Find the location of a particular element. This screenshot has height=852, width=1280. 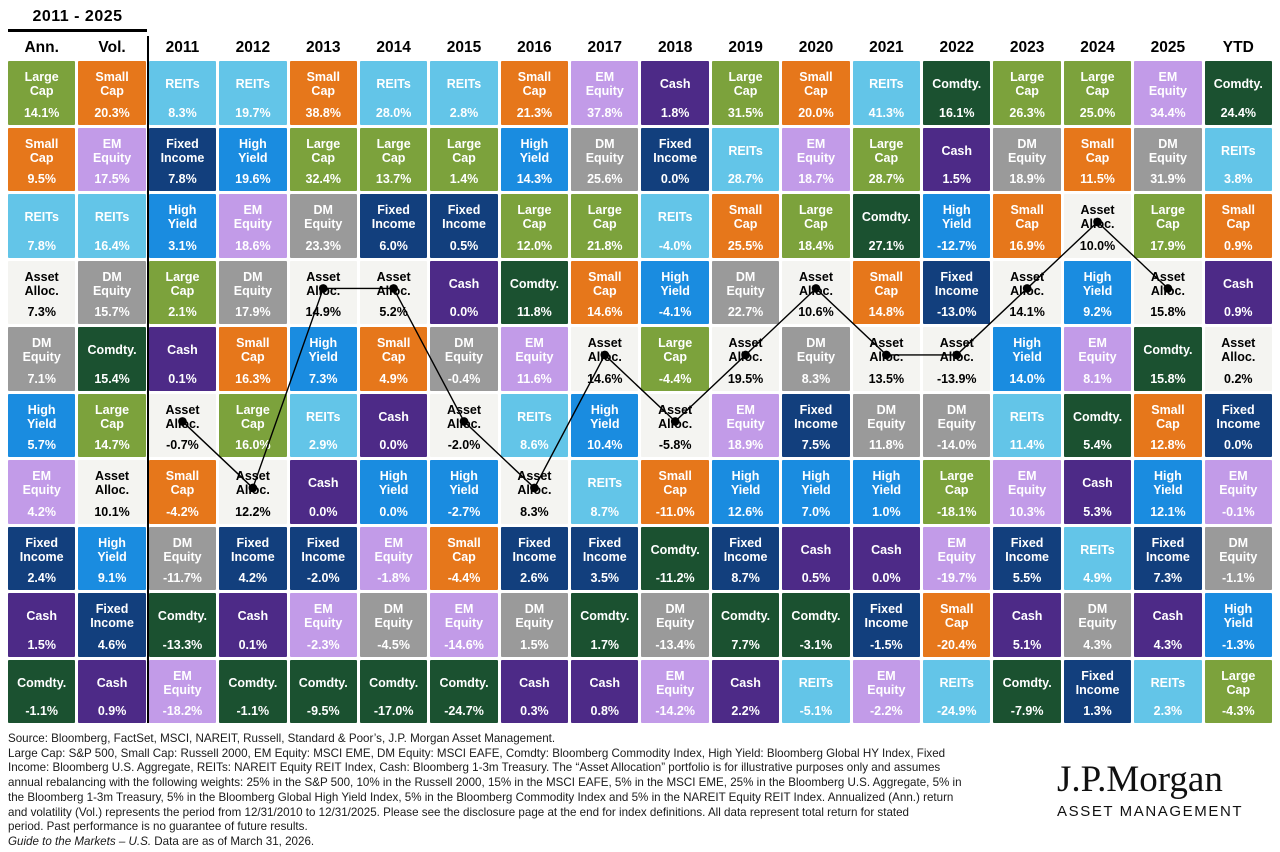

return-cell: Fixed Income 7.8% is located at coordinates (182, 159).